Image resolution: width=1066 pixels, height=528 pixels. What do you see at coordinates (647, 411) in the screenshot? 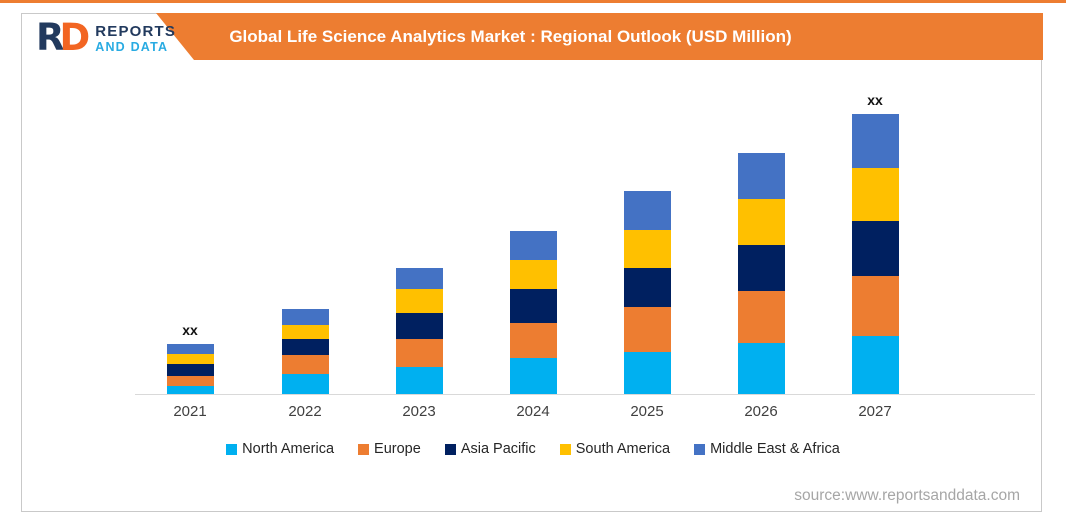
I see `x-axis-label-2025: 2025` at bounding box center [647, 411].